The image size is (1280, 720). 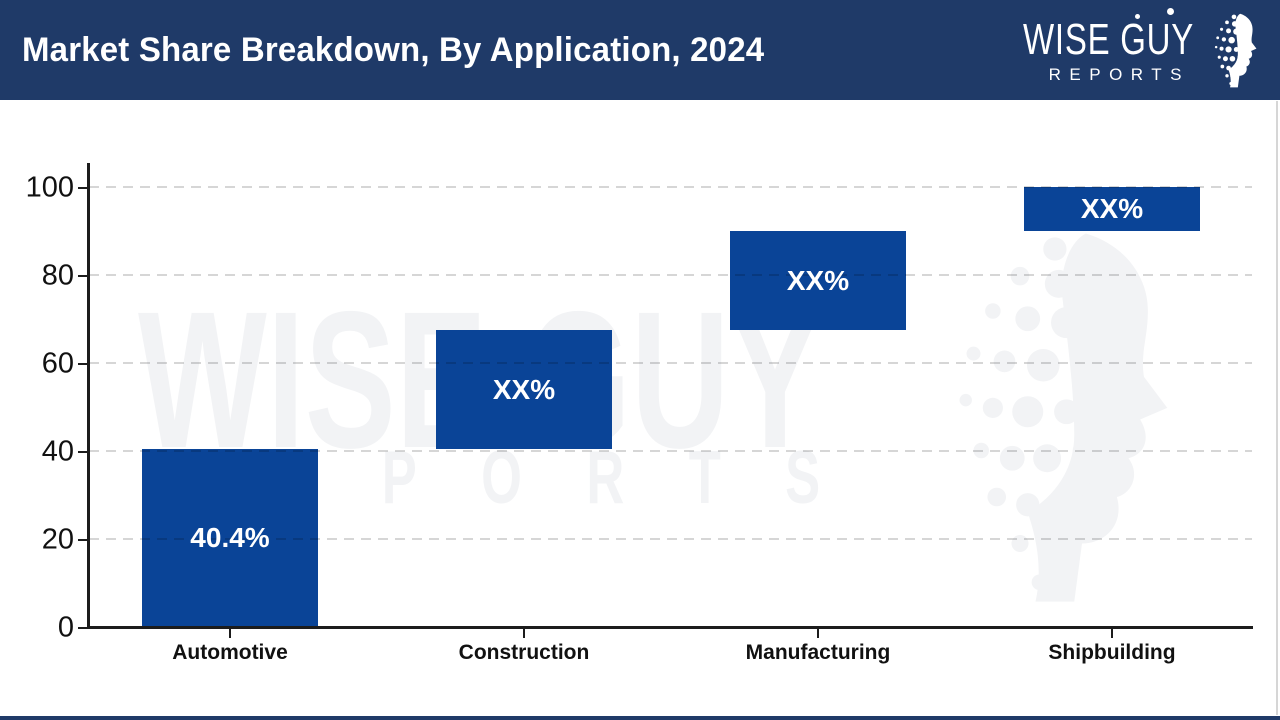 I want to click on watermark-face-icon, so click(x=1020, y=419).